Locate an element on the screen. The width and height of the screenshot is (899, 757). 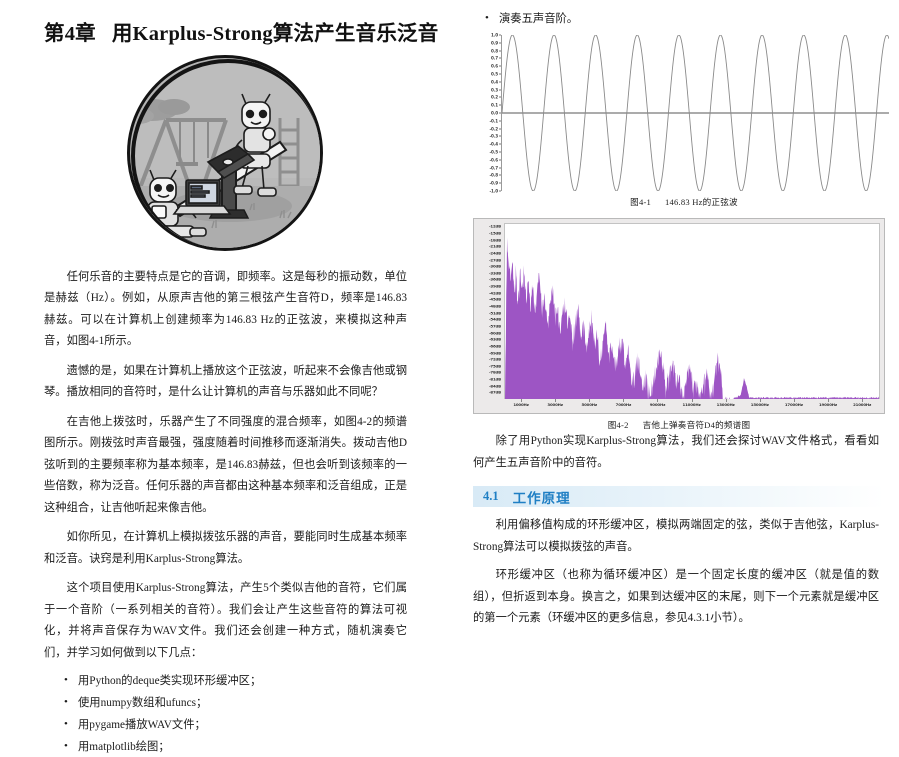
spectrum-y-tick-label: -51dB is located at coordinates (494, 313).